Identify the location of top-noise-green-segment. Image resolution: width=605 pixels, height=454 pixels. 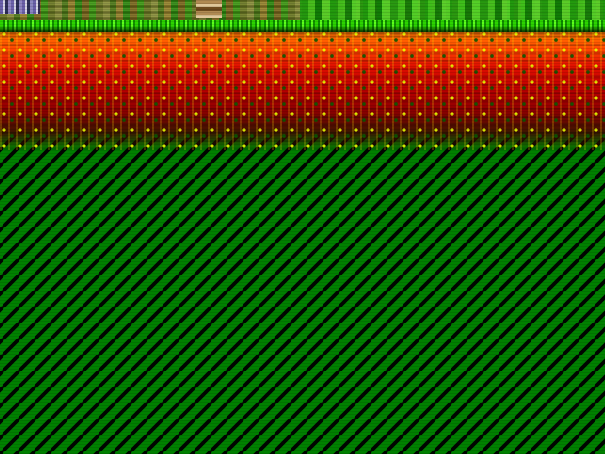
(452, 10).